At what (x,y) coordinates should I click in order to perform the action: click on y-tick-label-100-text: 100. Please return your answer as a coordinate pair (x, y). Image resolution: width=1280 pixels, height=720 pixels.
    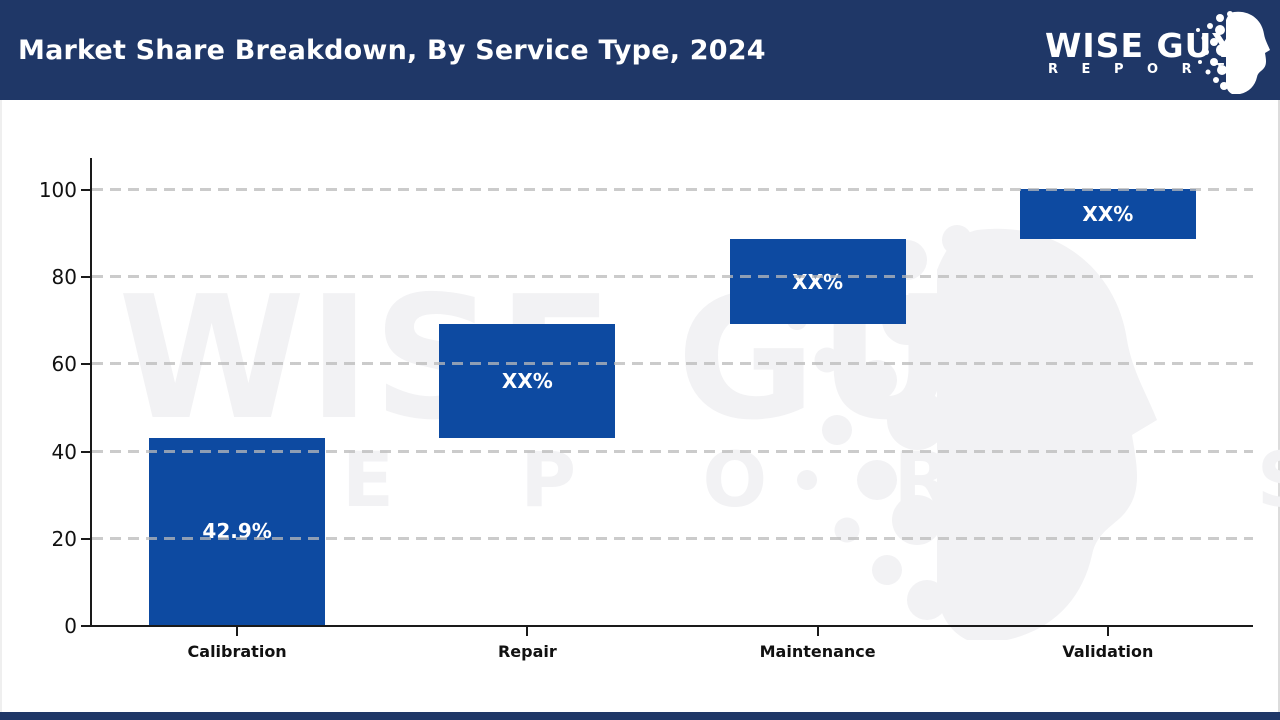
    Looking at the image, I should click on (57, 190).